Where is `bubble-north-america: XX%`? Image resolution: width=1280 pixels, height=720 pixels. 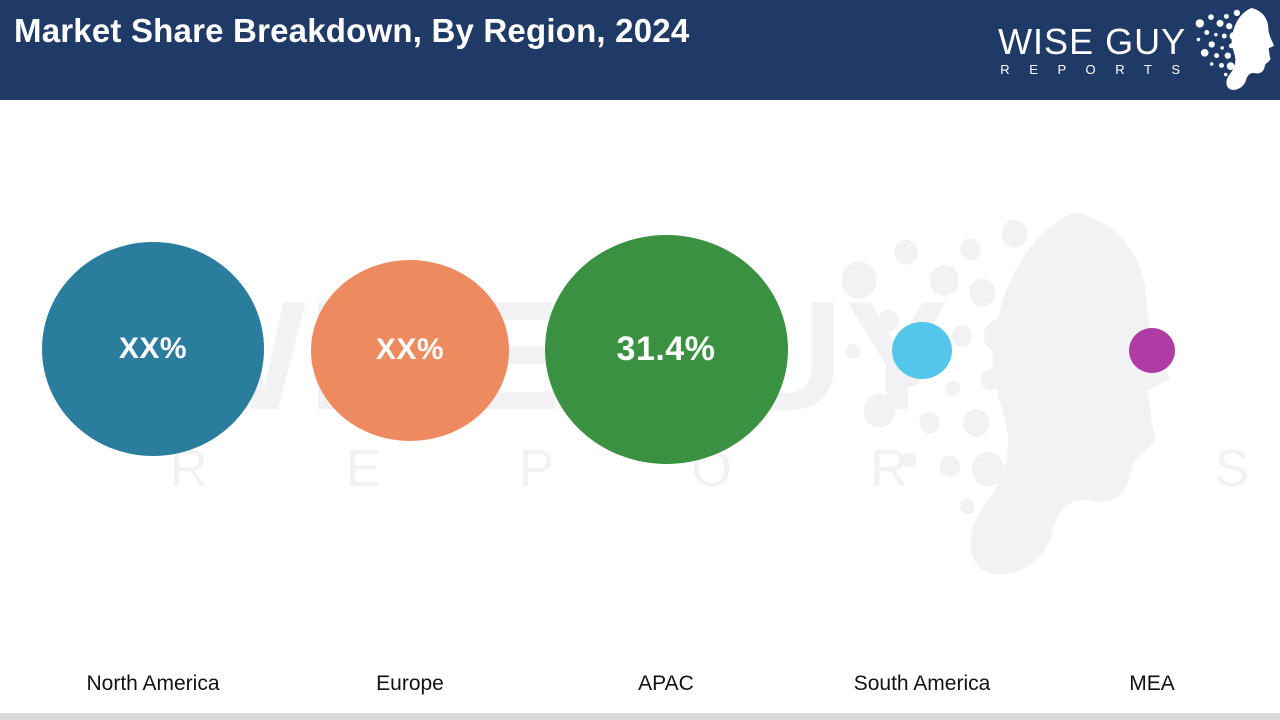
bubble-north-america: XX% is located at coordinates (153, 349).